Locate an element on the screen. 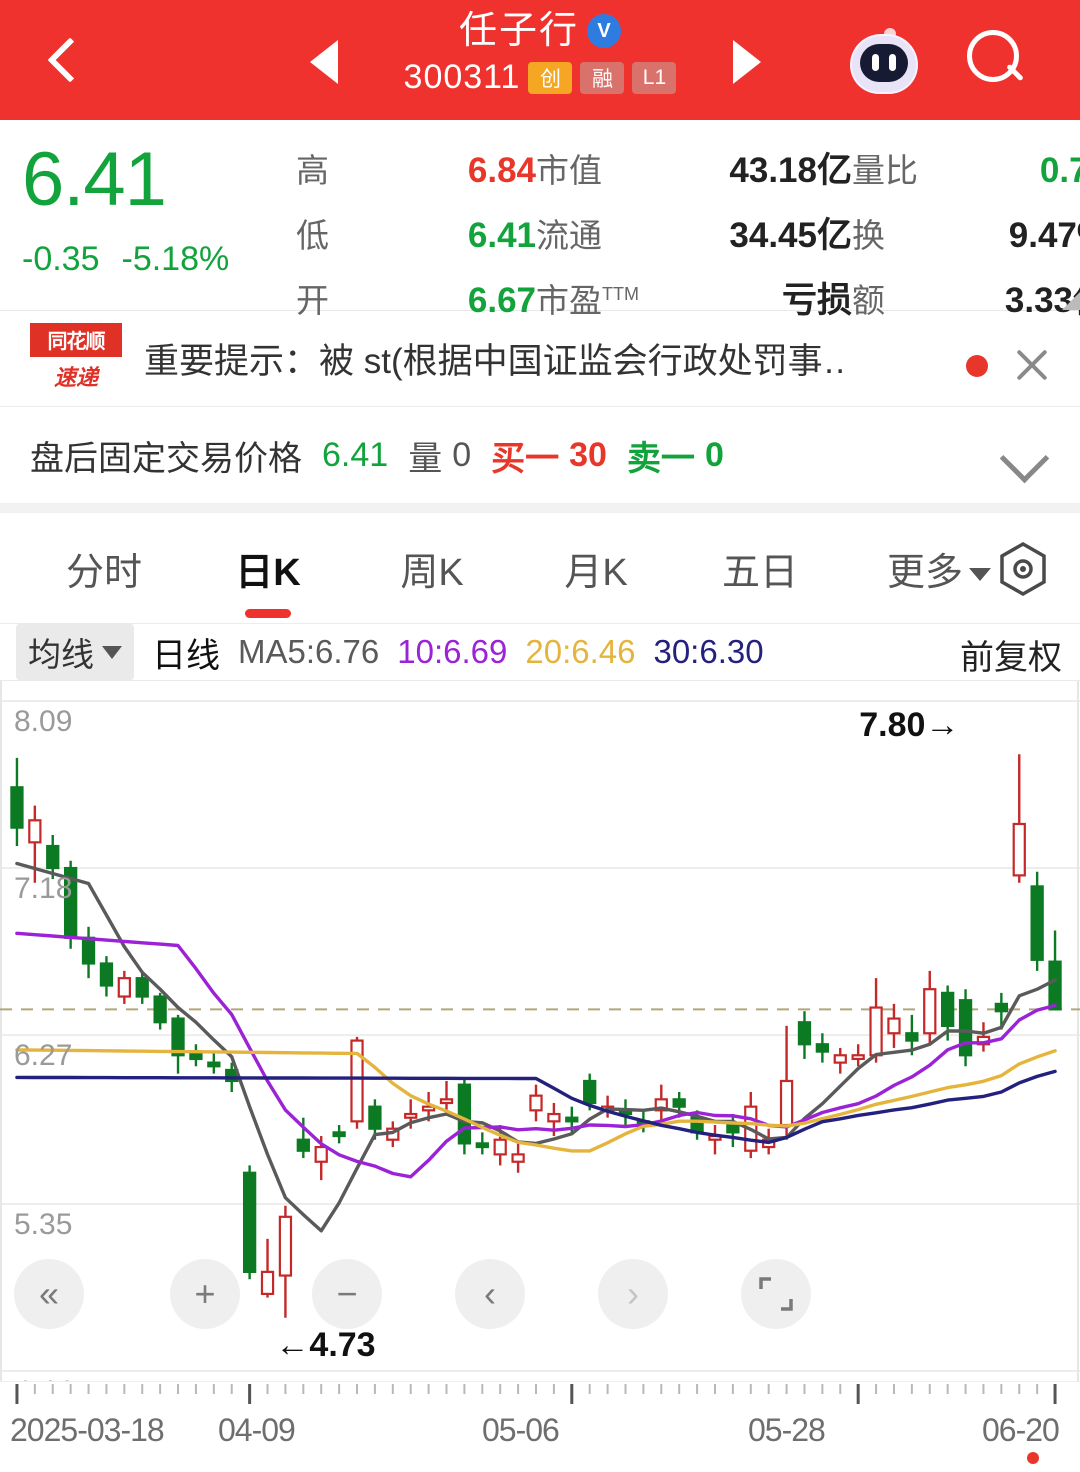 This screenshot has height=1472, width=1080. ma5-value: MA5:6.76 is located at coordinates (309, 651).